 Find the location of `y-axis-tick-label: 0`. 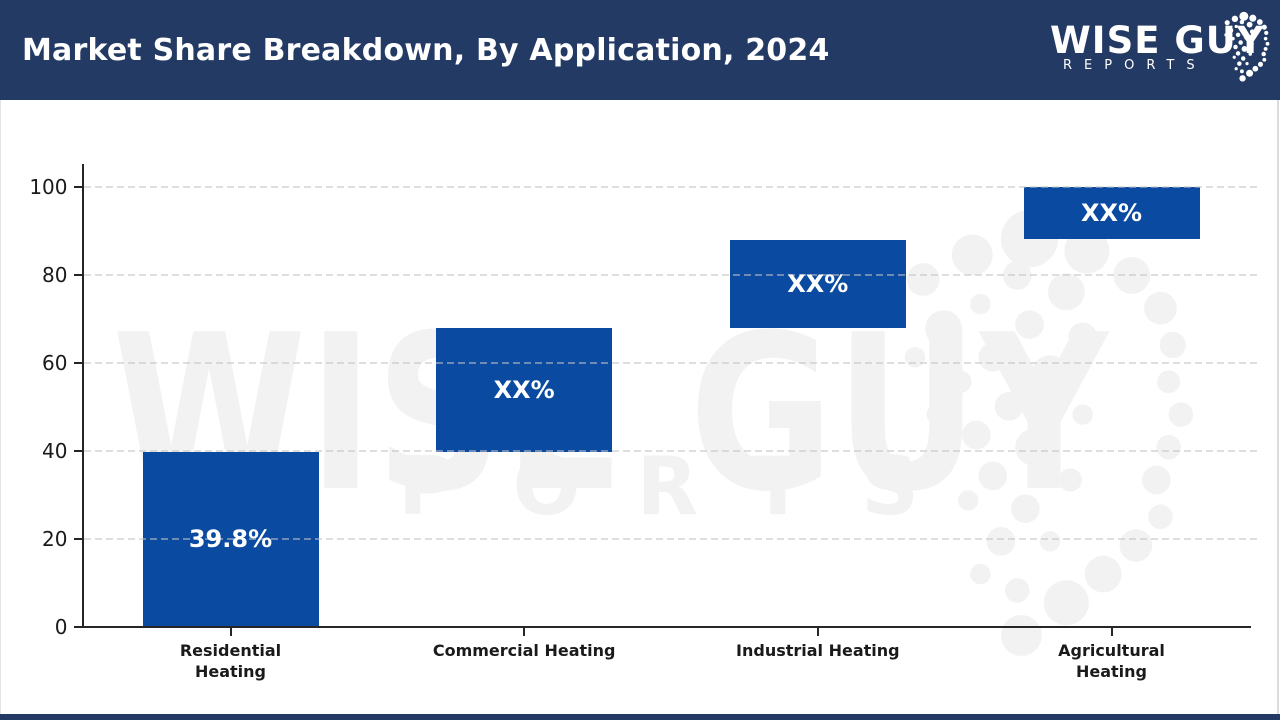

y-axis-tick-label: 0 is located at coordinates (61, 626).